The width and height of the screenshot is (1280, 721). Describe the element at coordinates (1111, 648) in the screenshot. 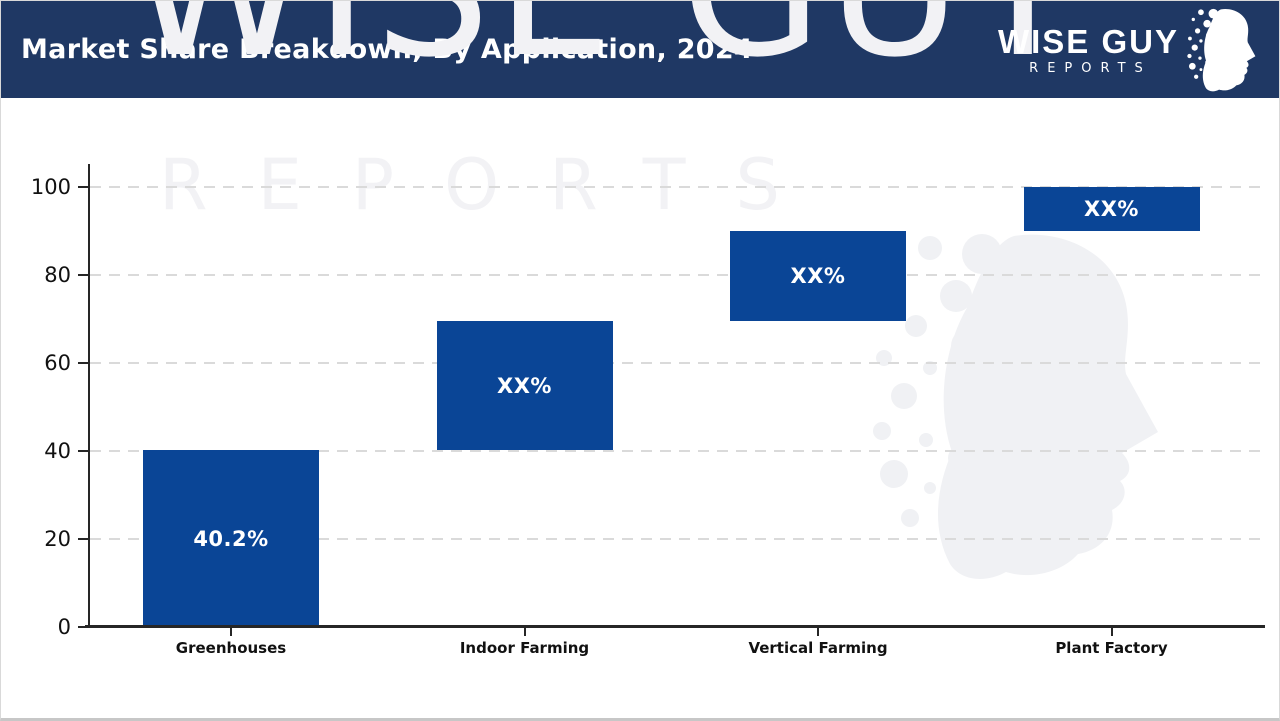

I see `x-tick-label: Plant Factory` at that location.